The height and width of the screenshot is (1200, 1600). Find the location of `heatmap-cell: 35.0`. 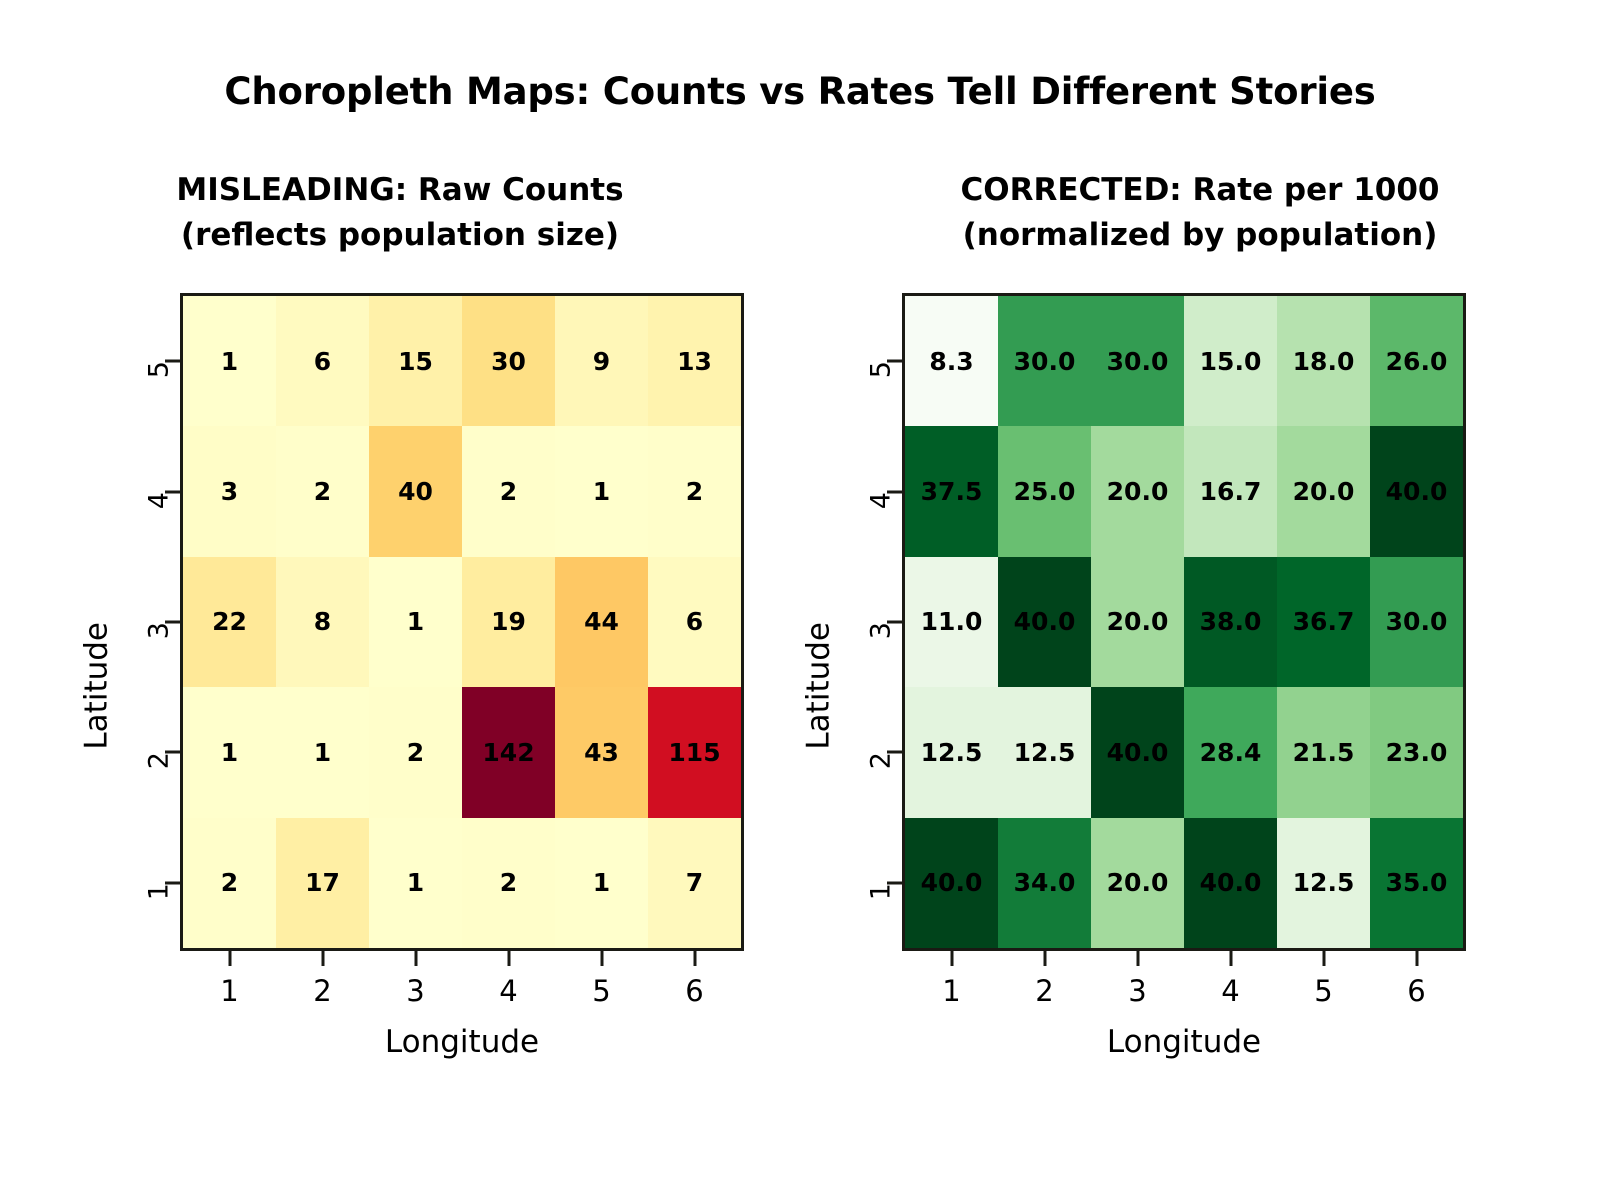

heatmap-cell: 35.0 is located at coordinates (1416, 882).